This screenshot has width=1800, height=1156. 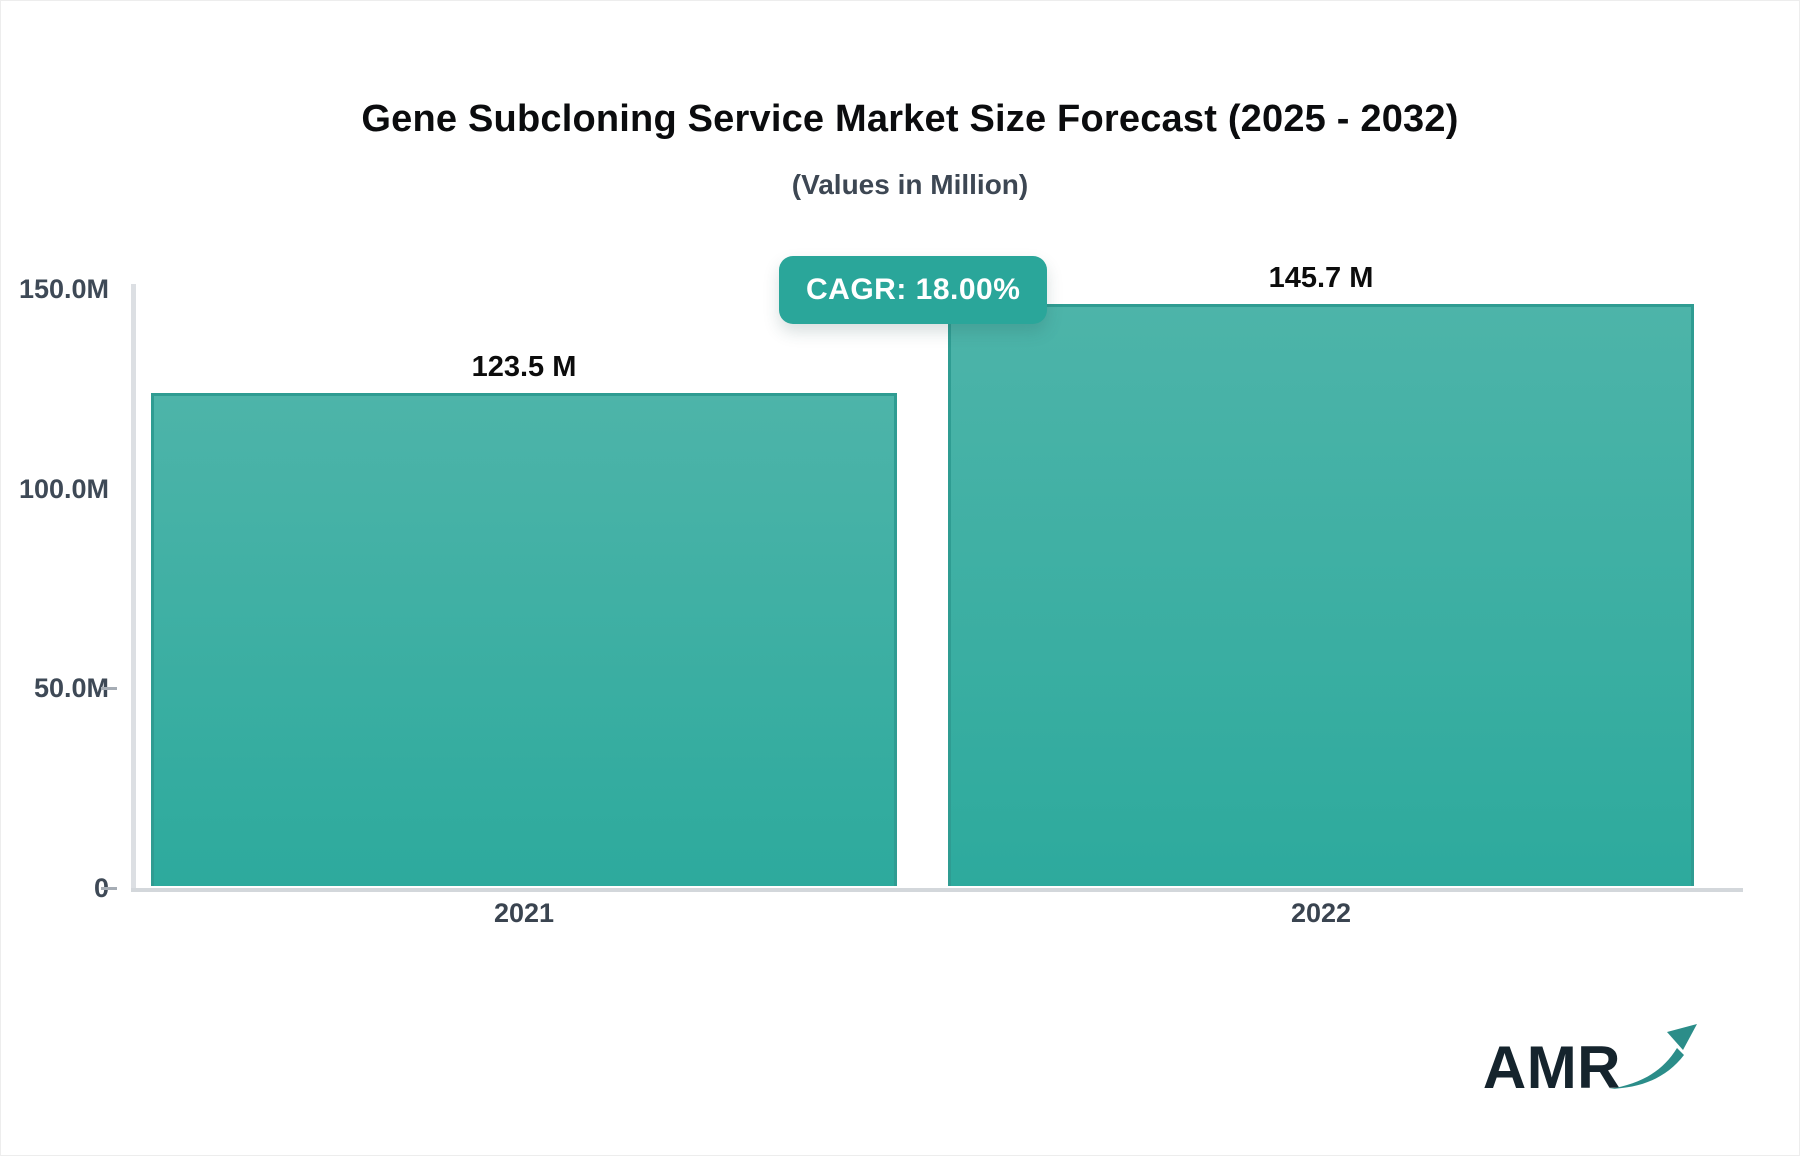 What do you see at coordinates (109, 688) in the screenshot?
I see `y-tick-mark-50.0M` at bounding box center [109, 688].